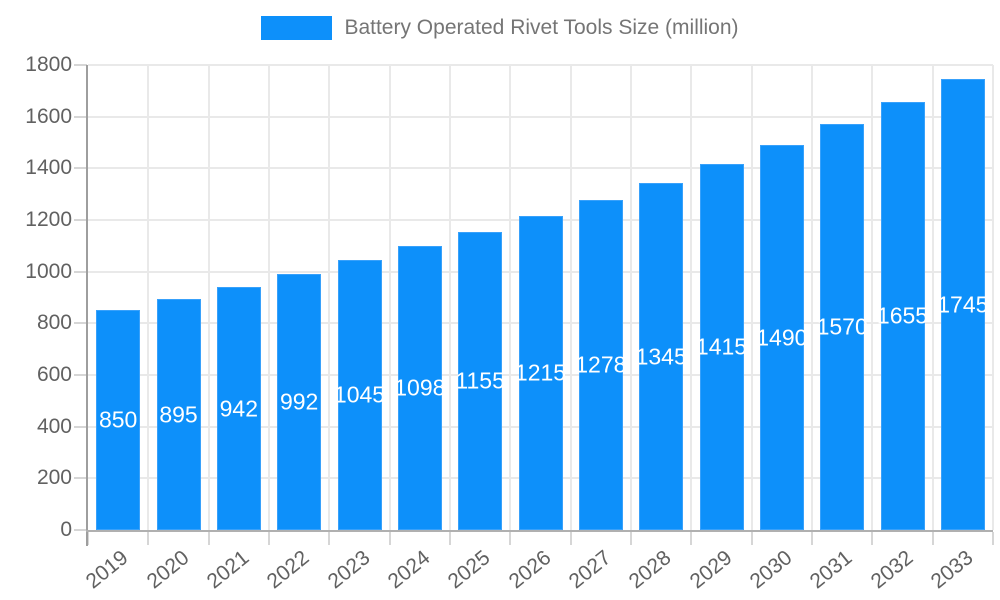  I want to click on y-axis-label-400: 400, so click(54, 426).